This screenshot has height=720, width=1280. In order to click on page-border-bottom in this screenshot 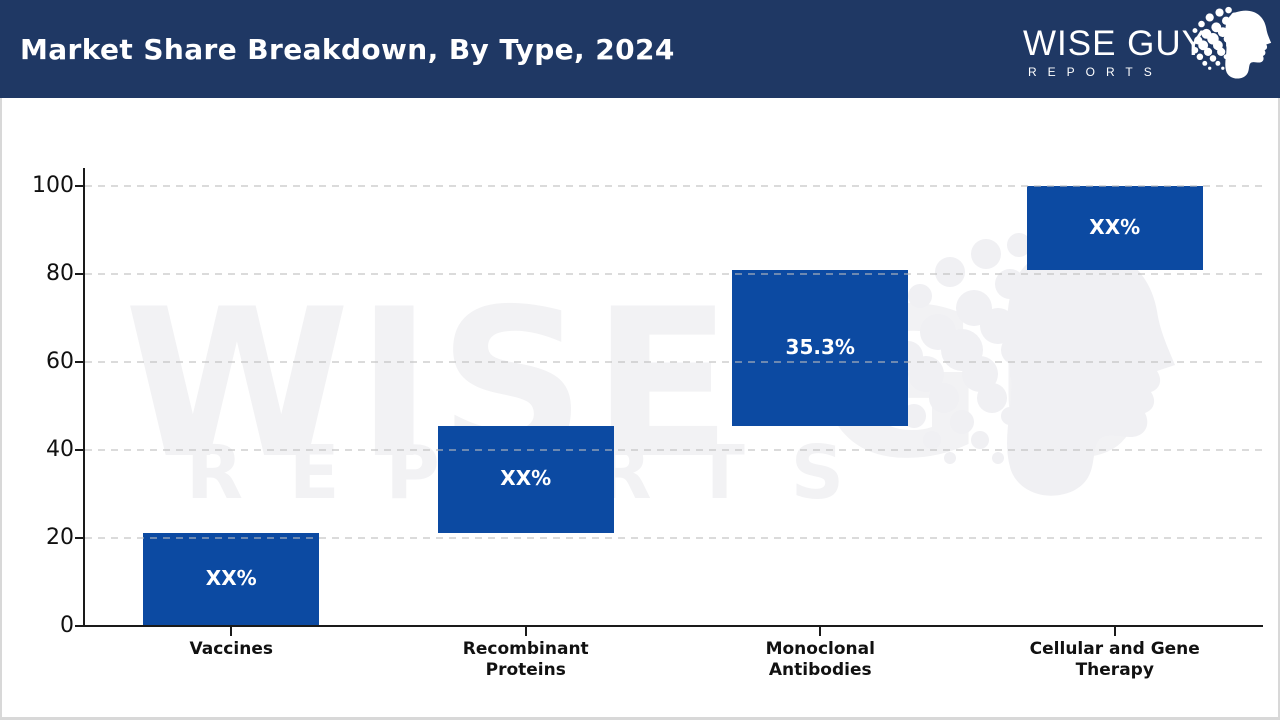, I will do `click(640, 718)`.